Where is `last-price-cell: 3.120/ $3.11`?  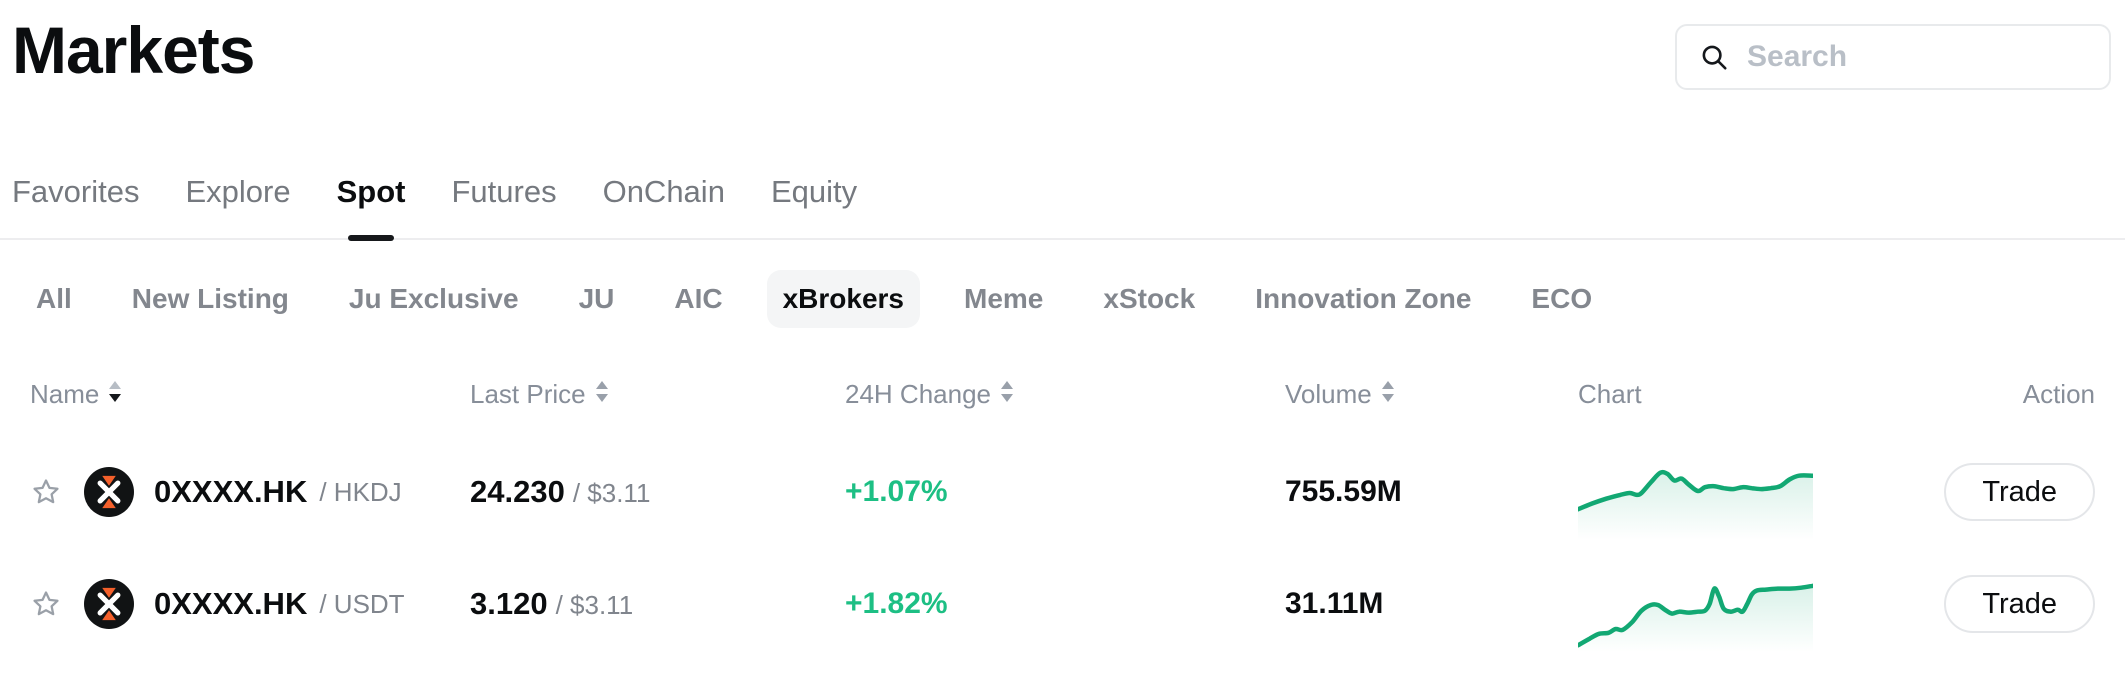
last-price-cell: 3.120/ $3.11 is located at coordinates (657, 604).